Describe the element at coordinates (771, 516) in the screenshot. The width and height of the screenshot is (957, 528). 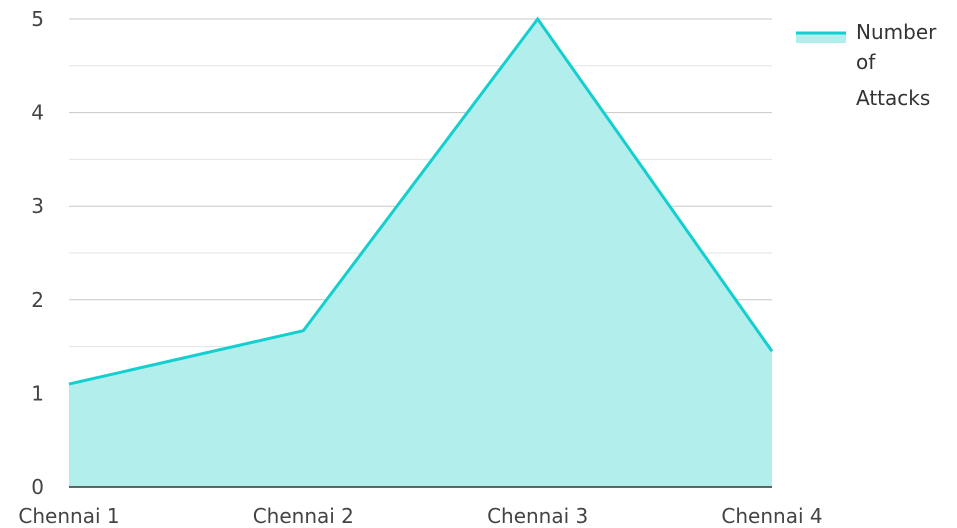
I see `x-tick-label: Chennai 4` at that location.